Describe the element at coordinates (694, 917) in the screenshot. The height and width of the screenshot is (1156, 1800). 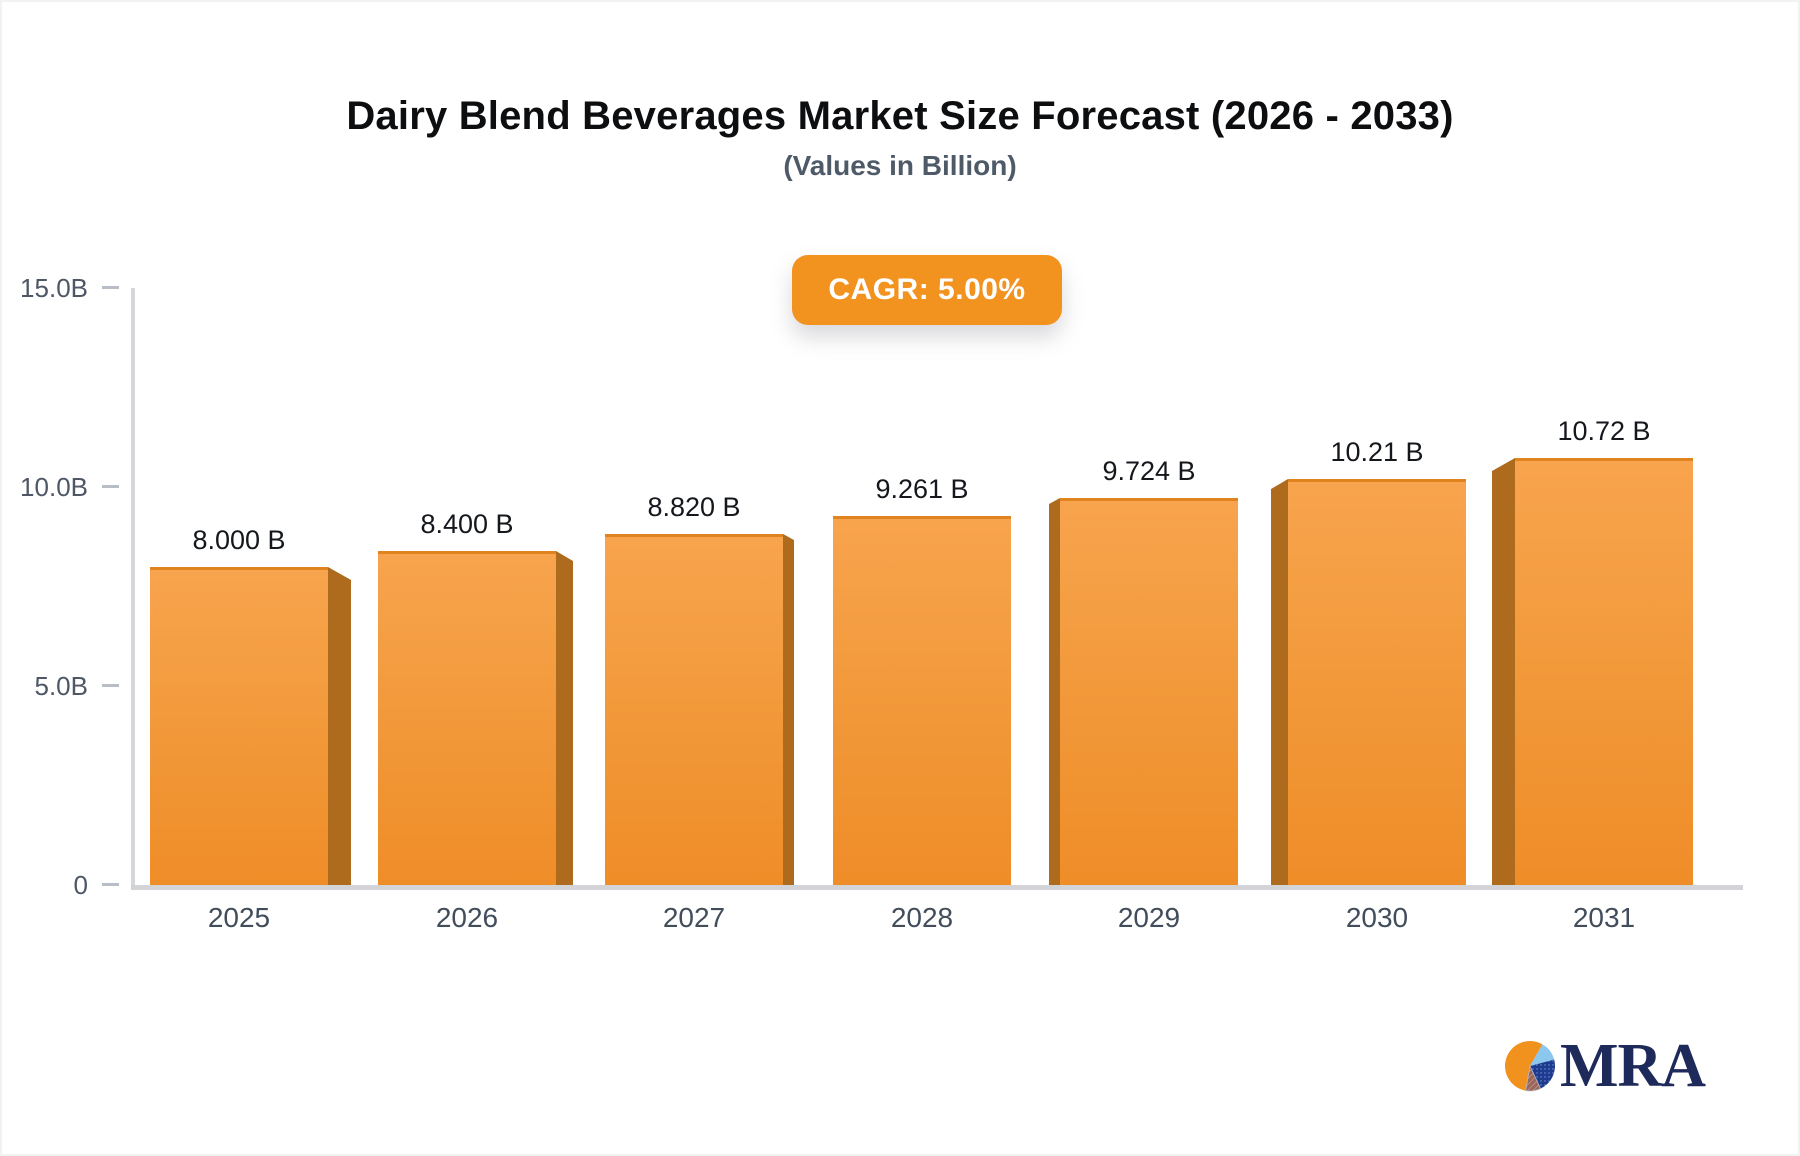
I see `x-axis-label-2027: 2027` at that location.